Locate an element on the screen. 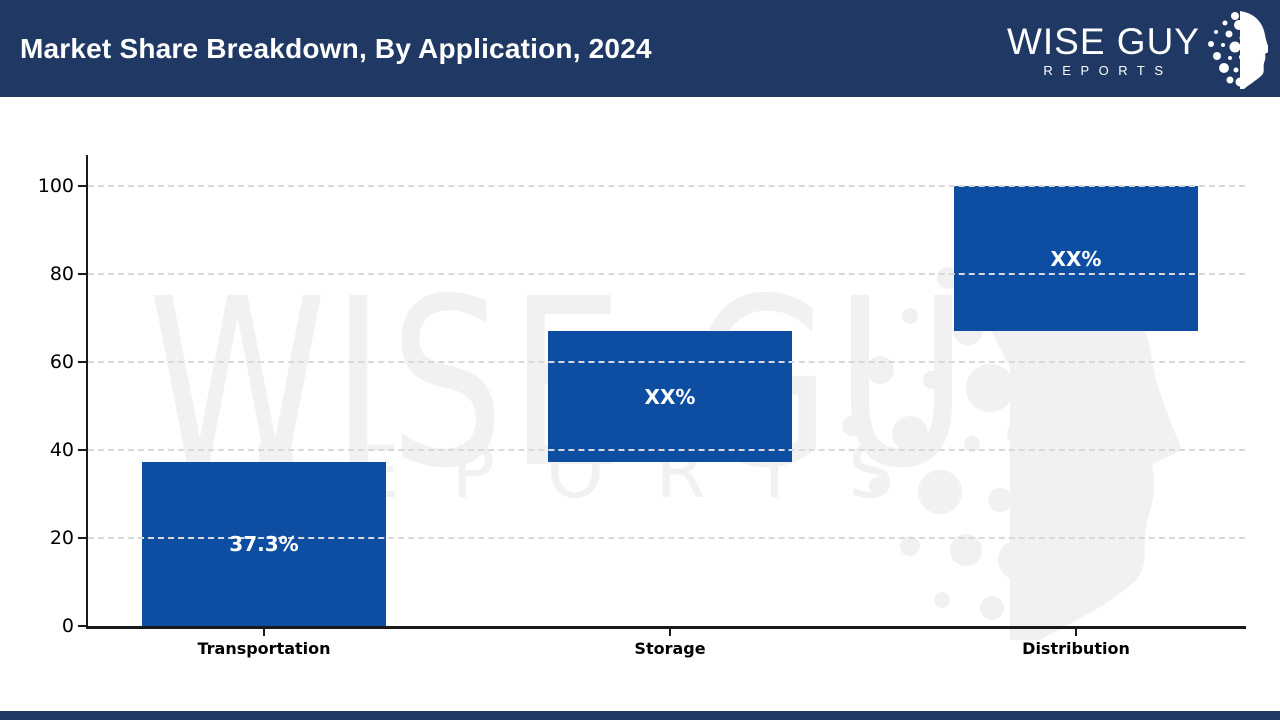 Image resolution: width=1280 pixels, height=720 pixels. x-axis is located at coordinates (666, 627).